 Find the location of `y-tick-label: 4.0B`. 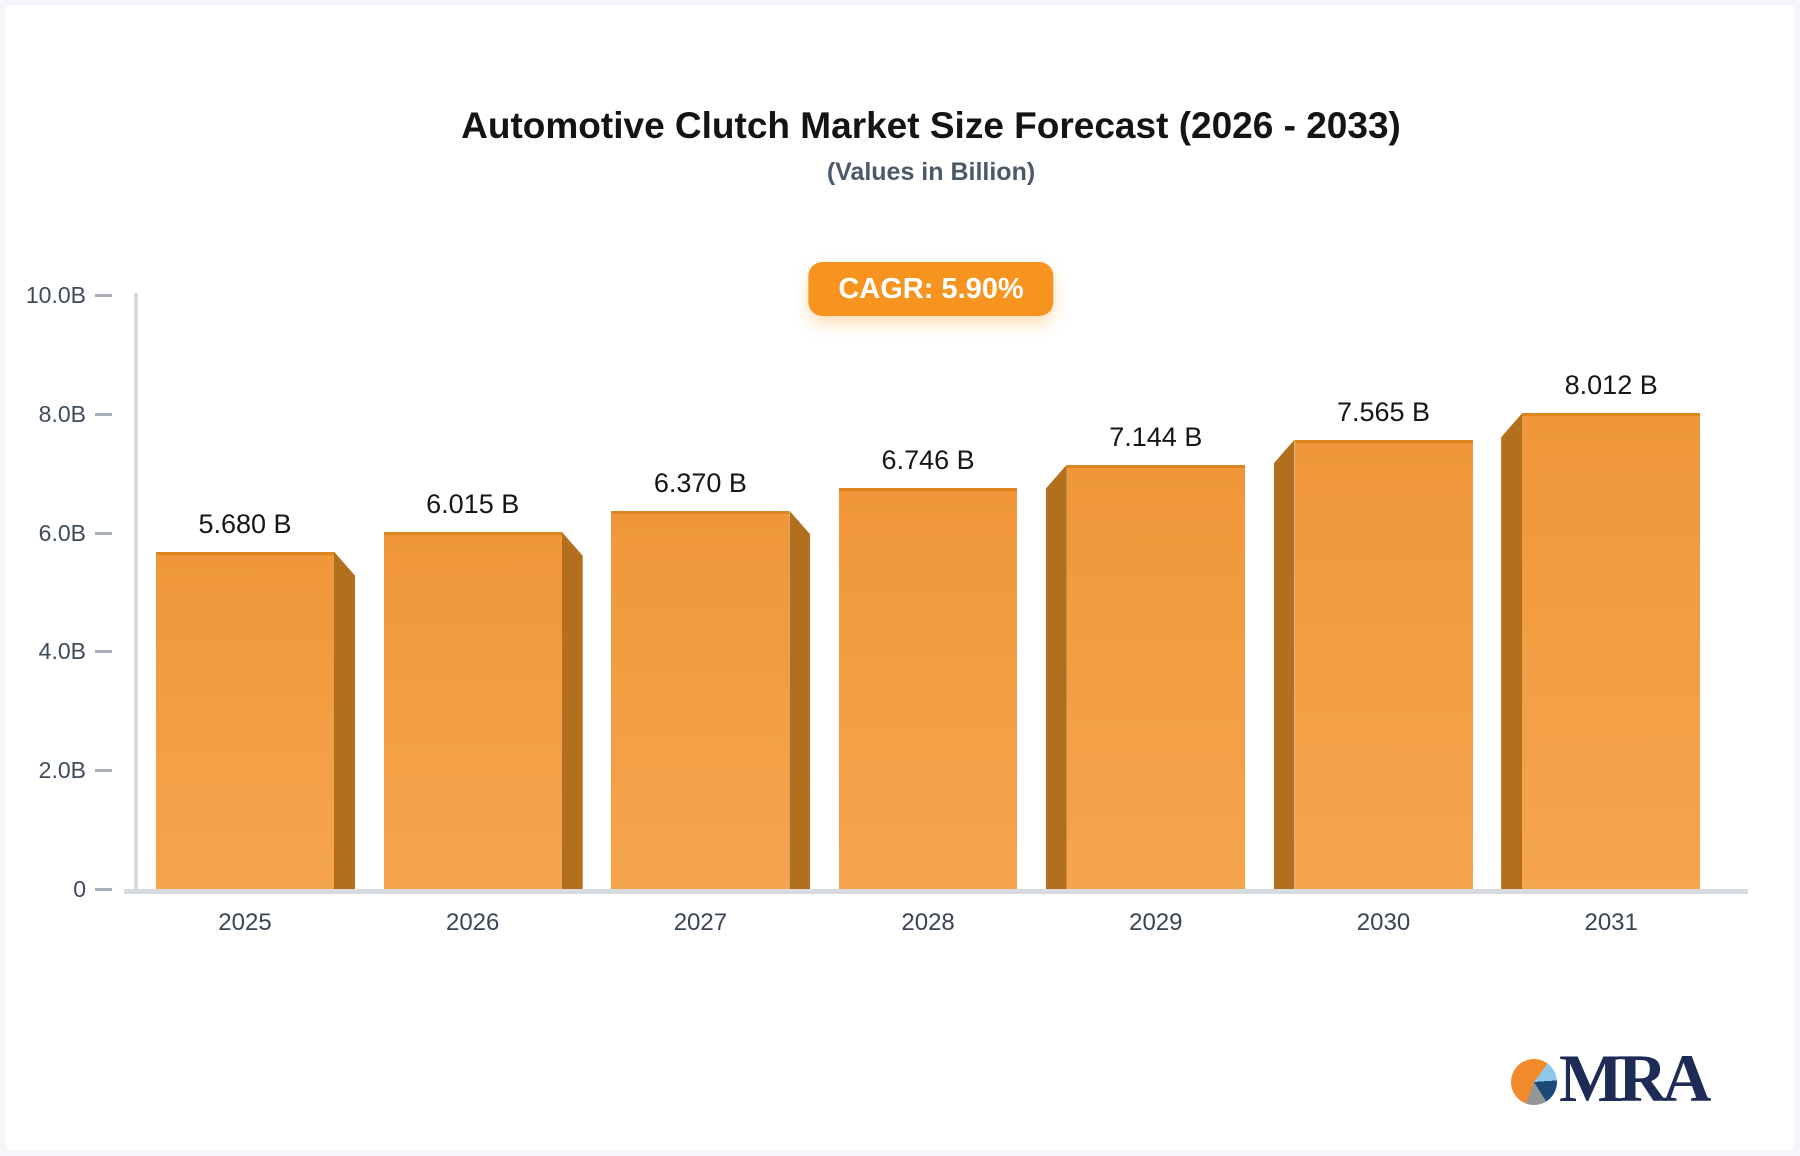

y-tick-label: 4.0B is located at coordinates (62, 651).